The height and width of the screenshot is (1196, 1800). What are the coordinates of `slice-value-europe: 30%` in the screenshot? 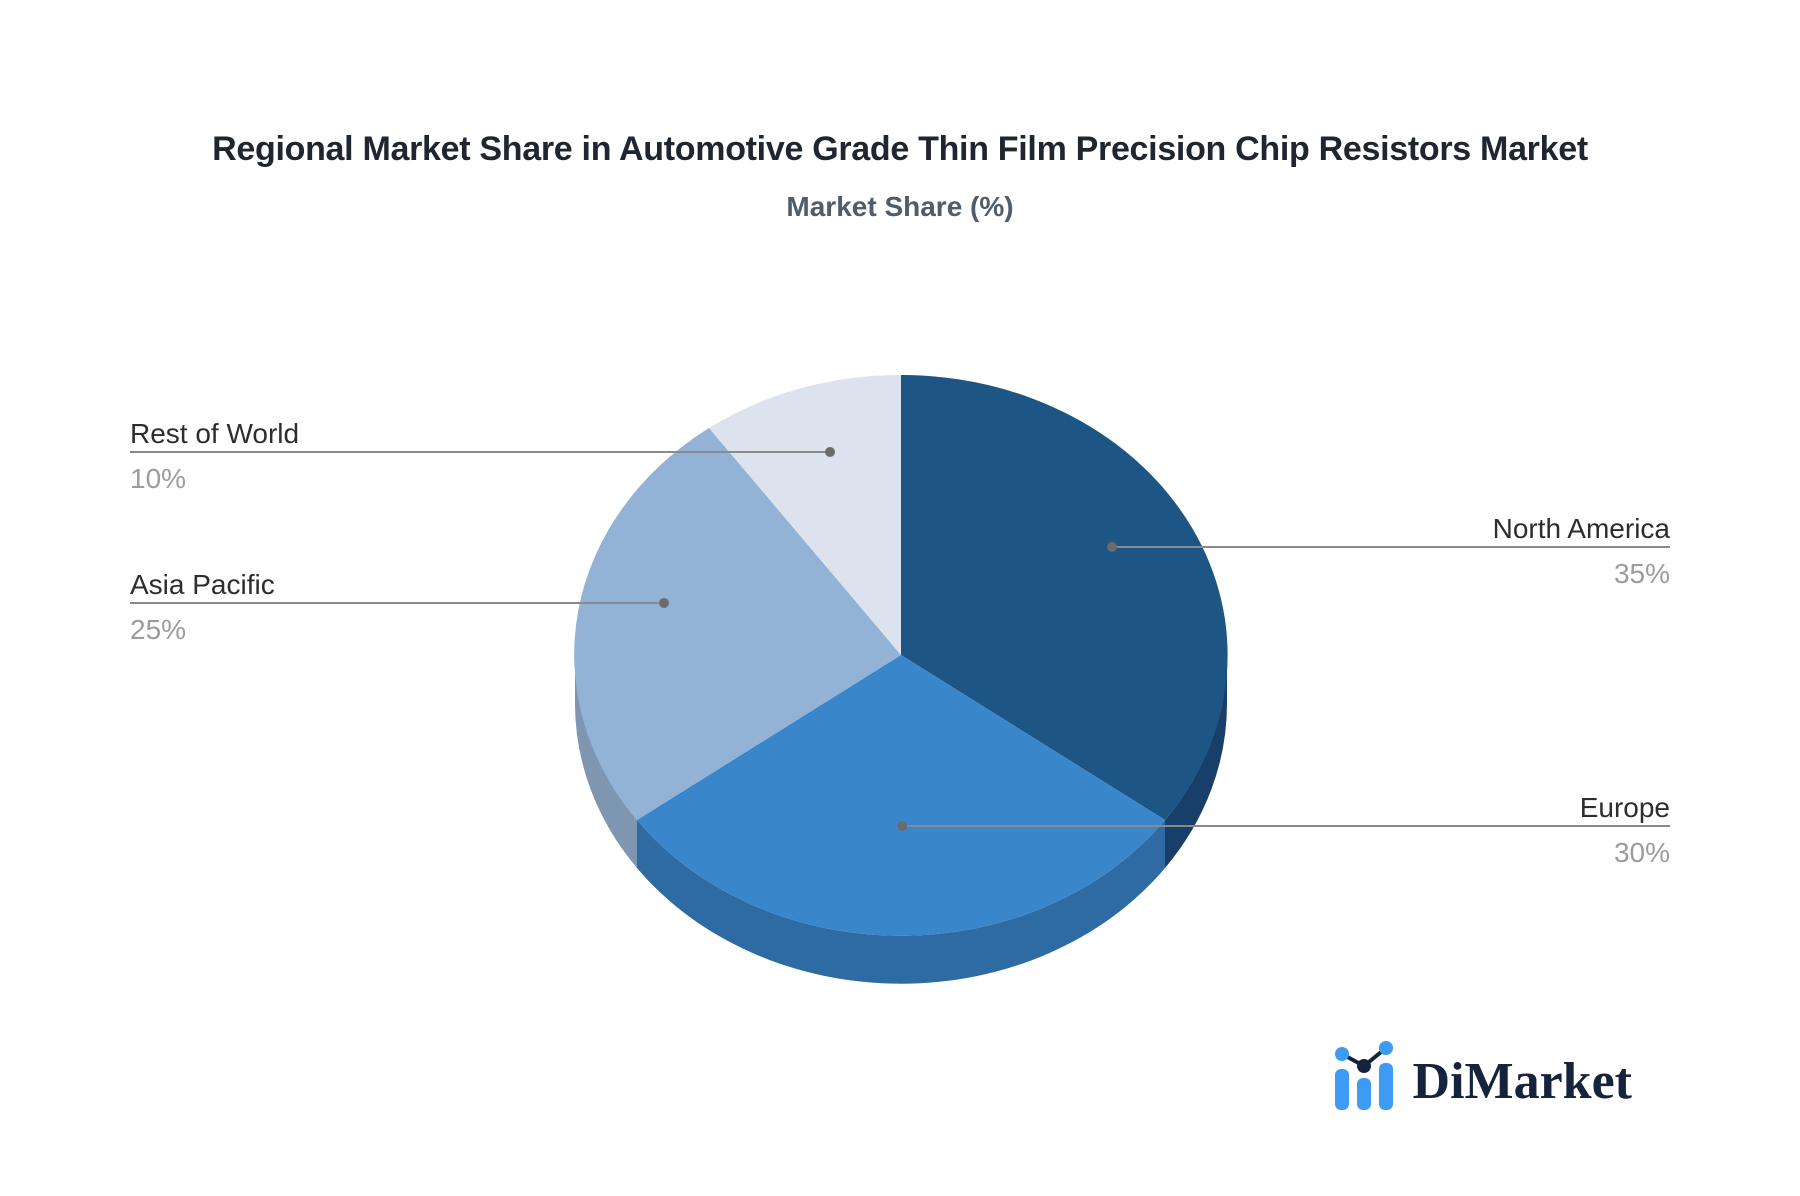 It's located at (1642, 852).